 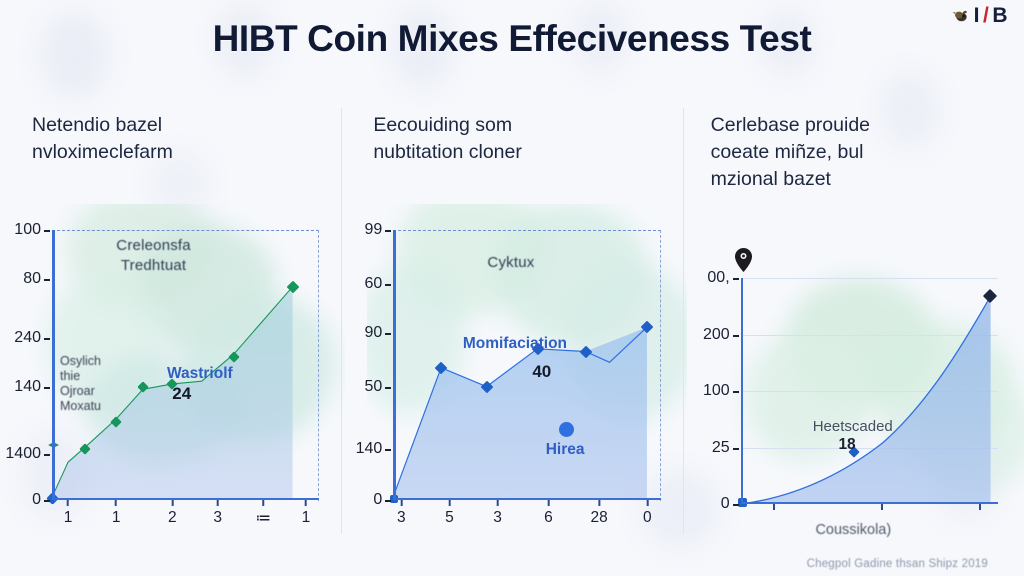 I want to click on chart-1-x-axis, so click(x=186, y=498).